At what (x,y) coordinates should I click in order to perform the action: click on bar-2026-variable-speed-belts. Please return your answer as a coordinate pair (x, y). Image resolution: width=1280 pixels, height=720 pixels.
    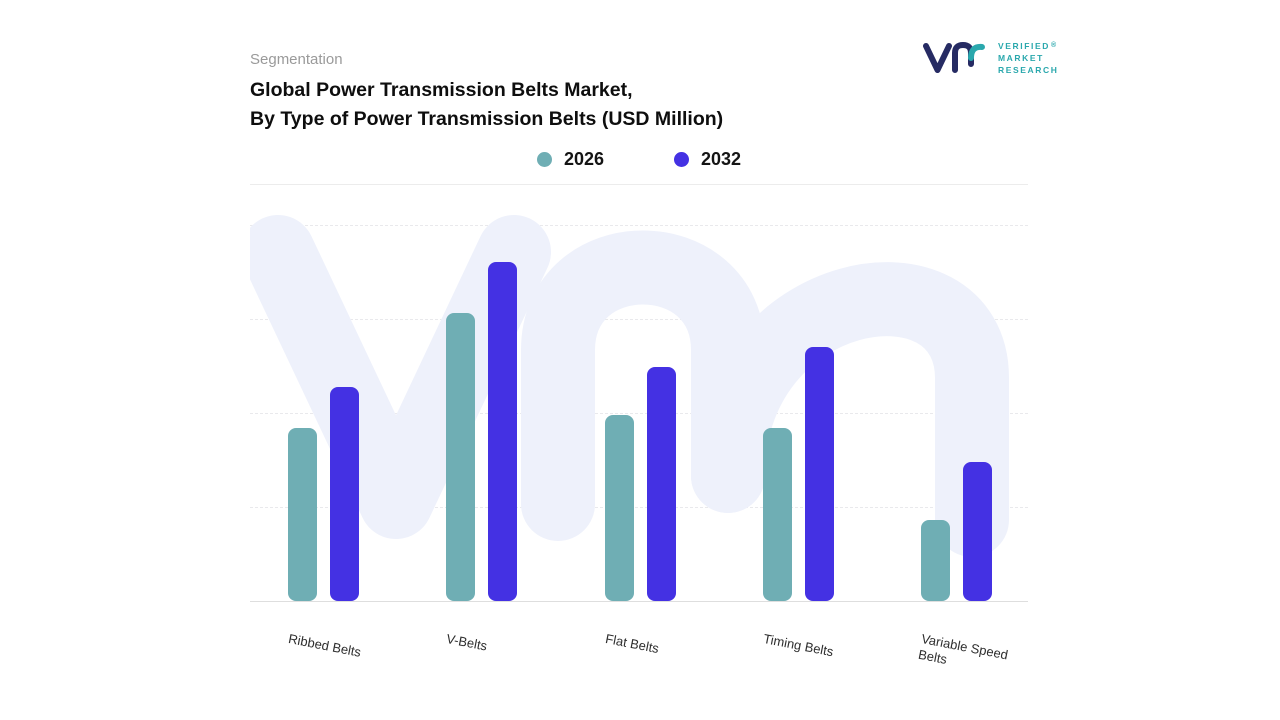
    Looking at the image, I should click on (935, 560).